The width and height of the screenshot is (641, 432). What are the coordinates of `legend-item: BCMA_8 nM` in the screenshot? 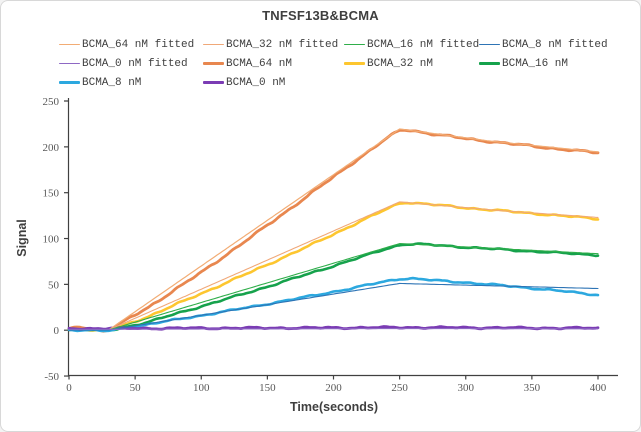 It's located at (100, 82).